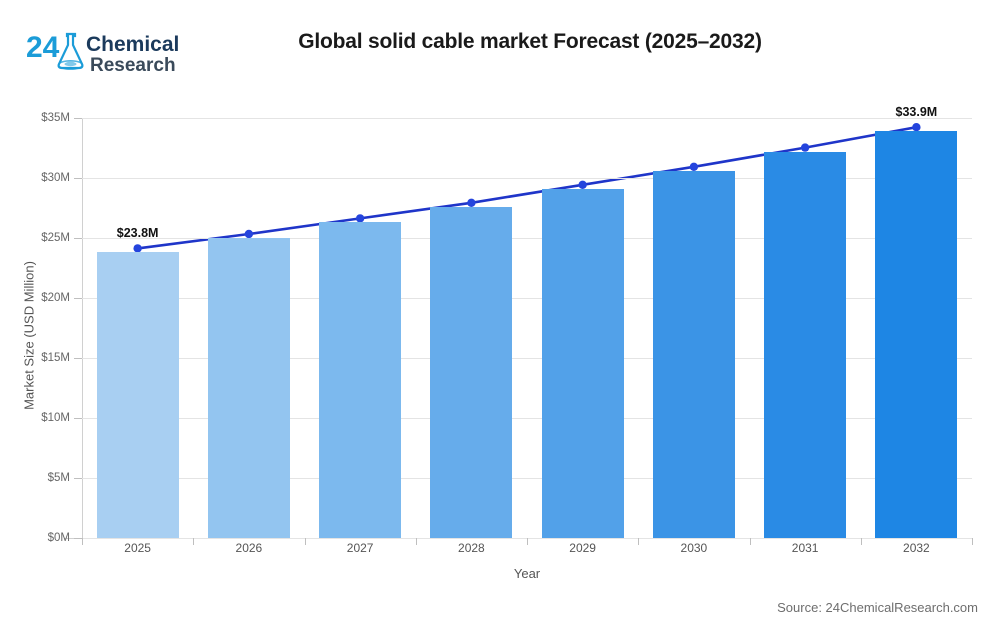 This screenshot has height=640, width=1000. I want to click on brand-logo: 24 Chemical Research, so click(106, 52).